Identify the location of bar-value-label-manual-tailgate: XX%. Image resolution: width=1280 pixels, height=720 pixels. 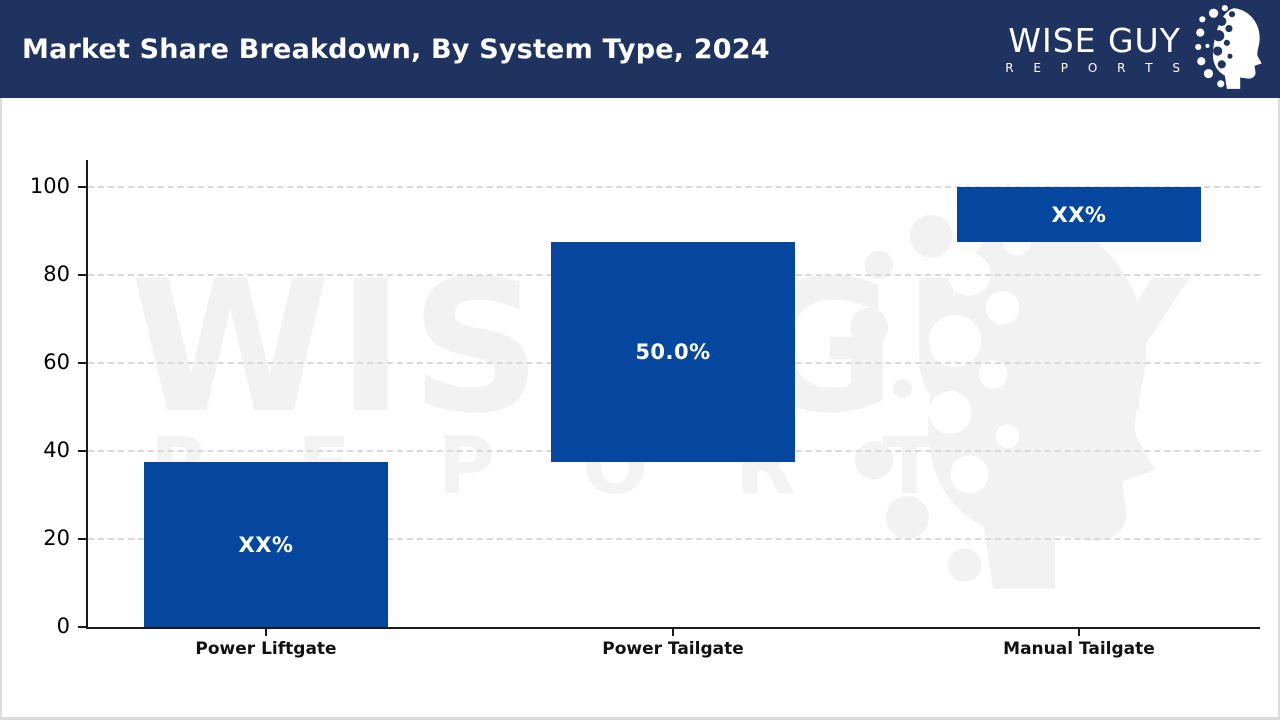
(1079, 214).